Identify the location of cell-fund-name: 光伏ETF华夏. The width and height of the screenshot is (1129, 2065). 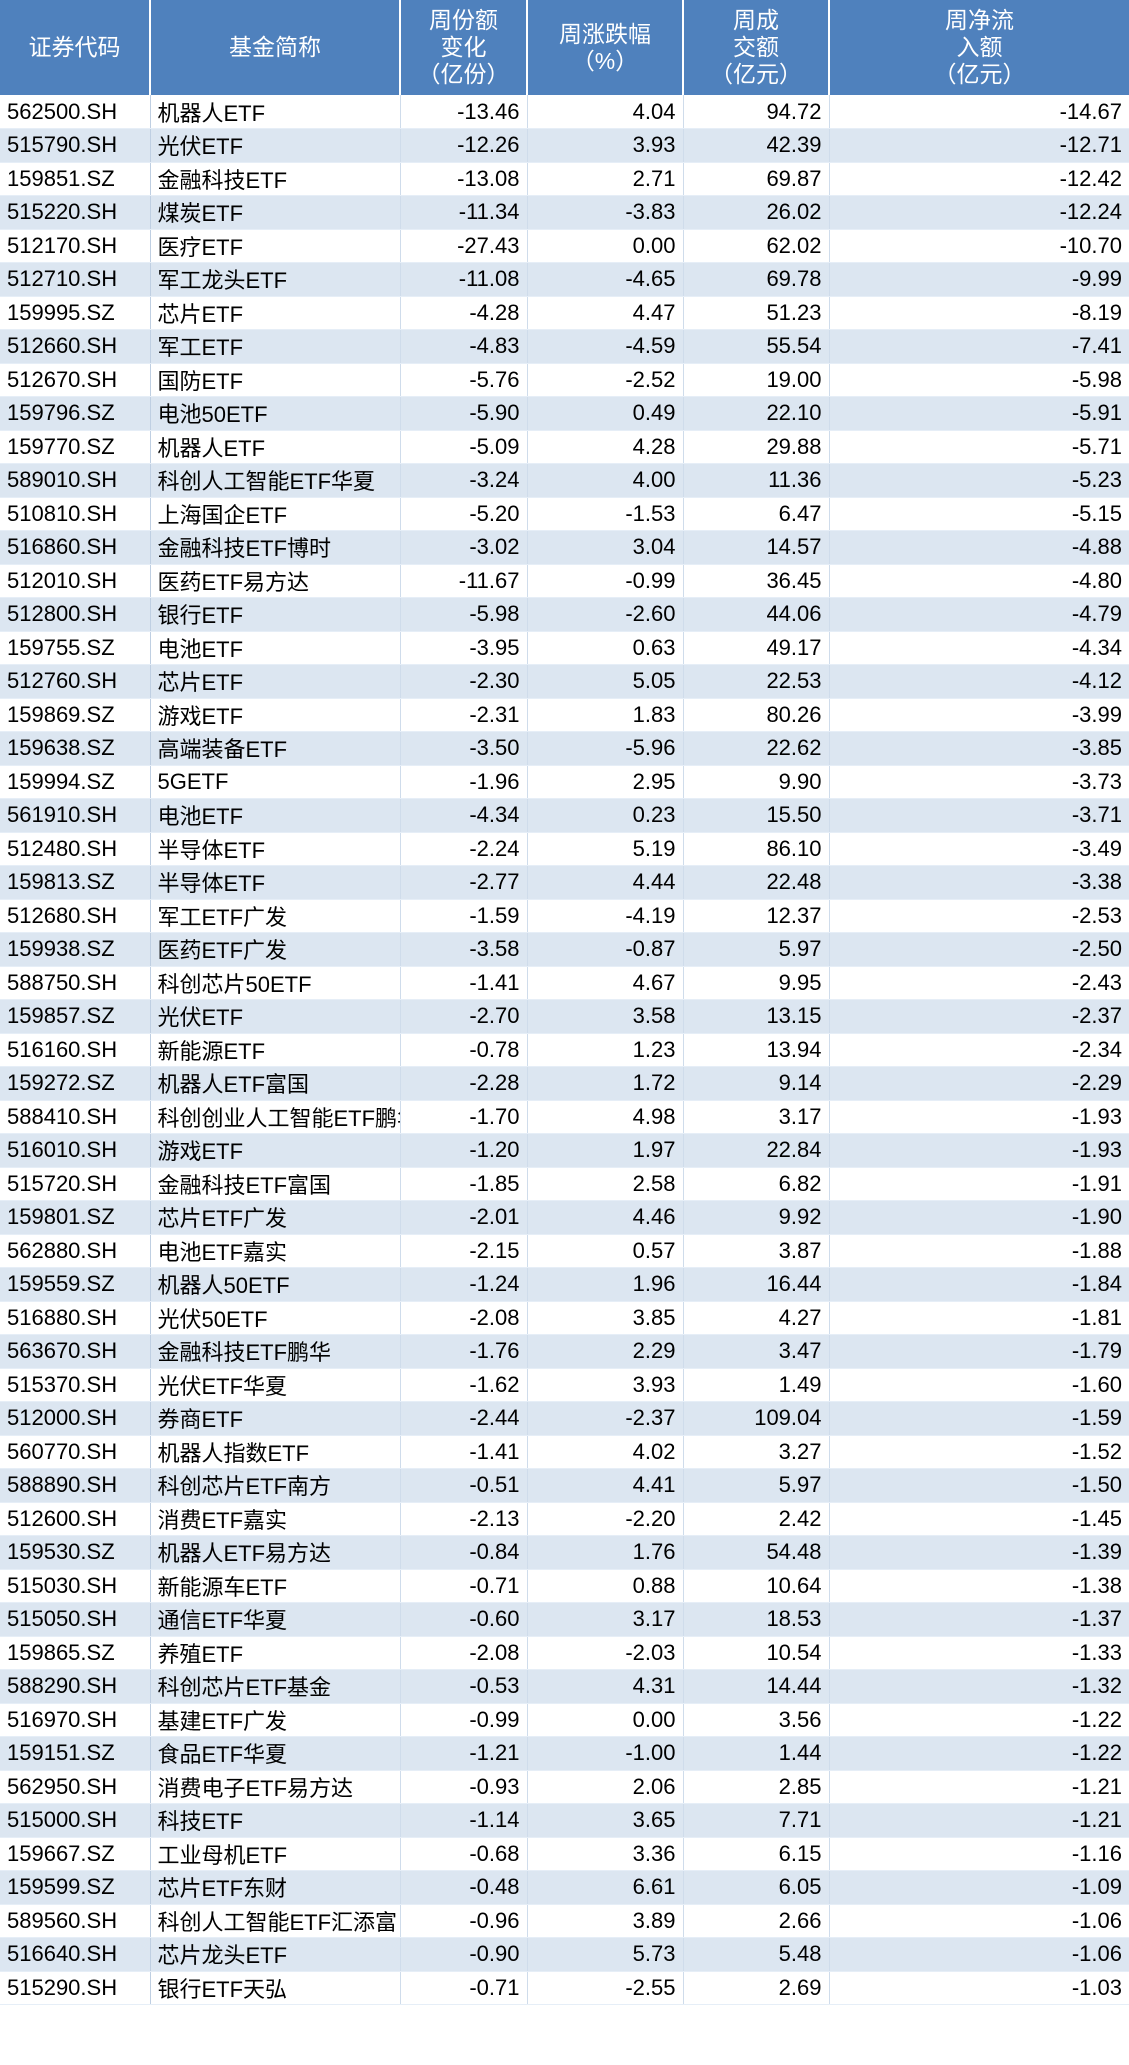
(275, 1385).